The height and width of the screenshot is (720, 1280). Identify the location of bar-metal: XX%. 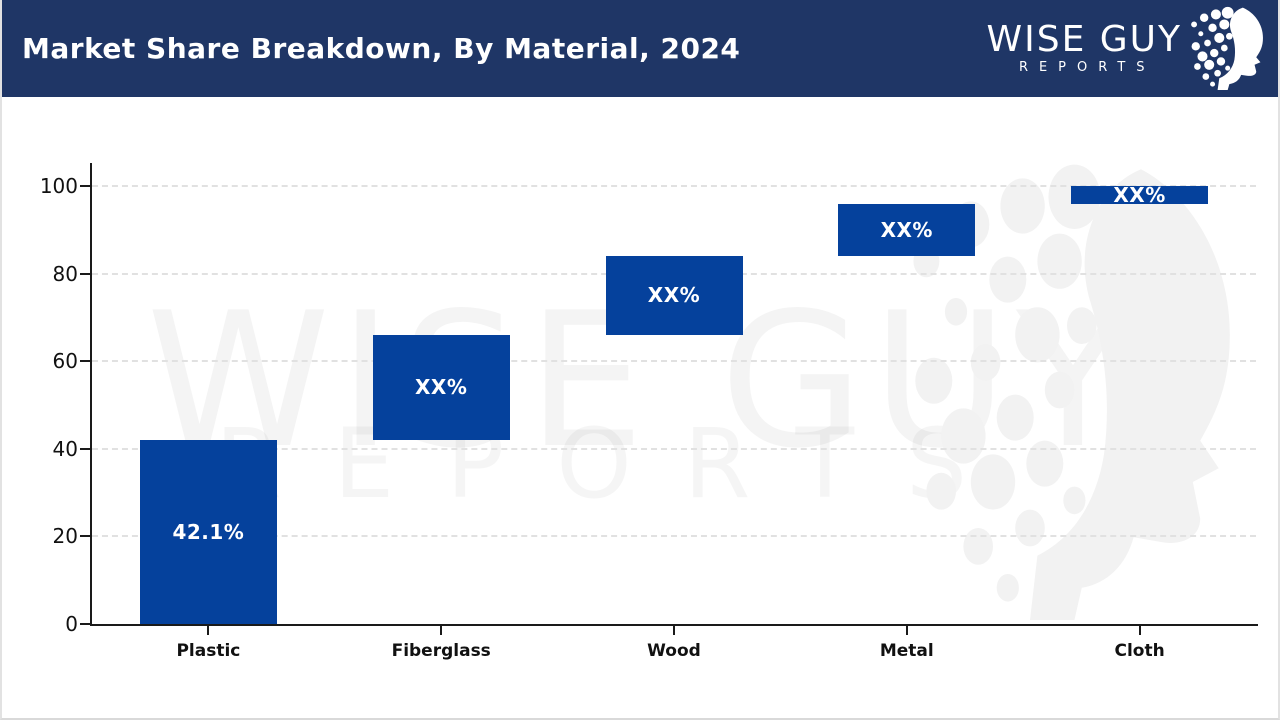
(907, 230).